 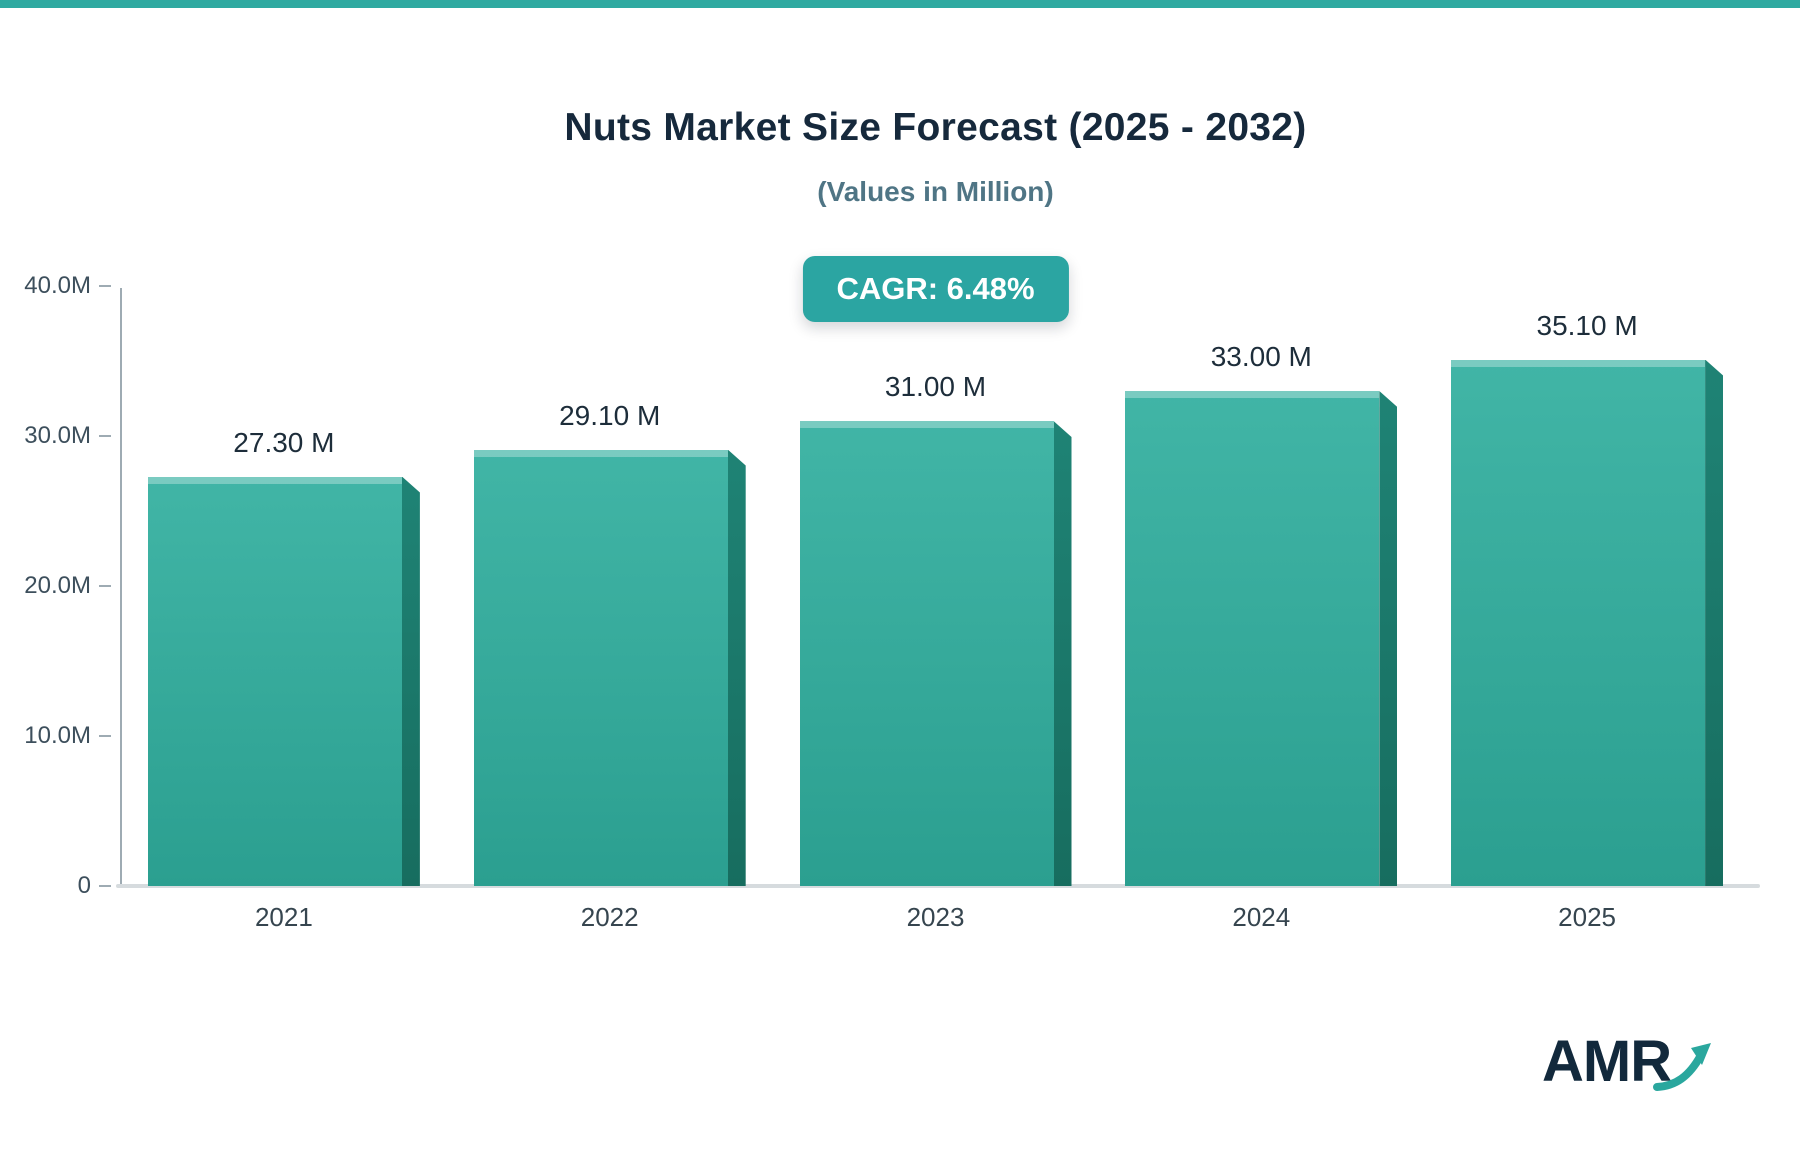 What do you see at coordinates (121, 587) in the screenshot?
I see `y-axis-line` at bounding box center [121, 587].